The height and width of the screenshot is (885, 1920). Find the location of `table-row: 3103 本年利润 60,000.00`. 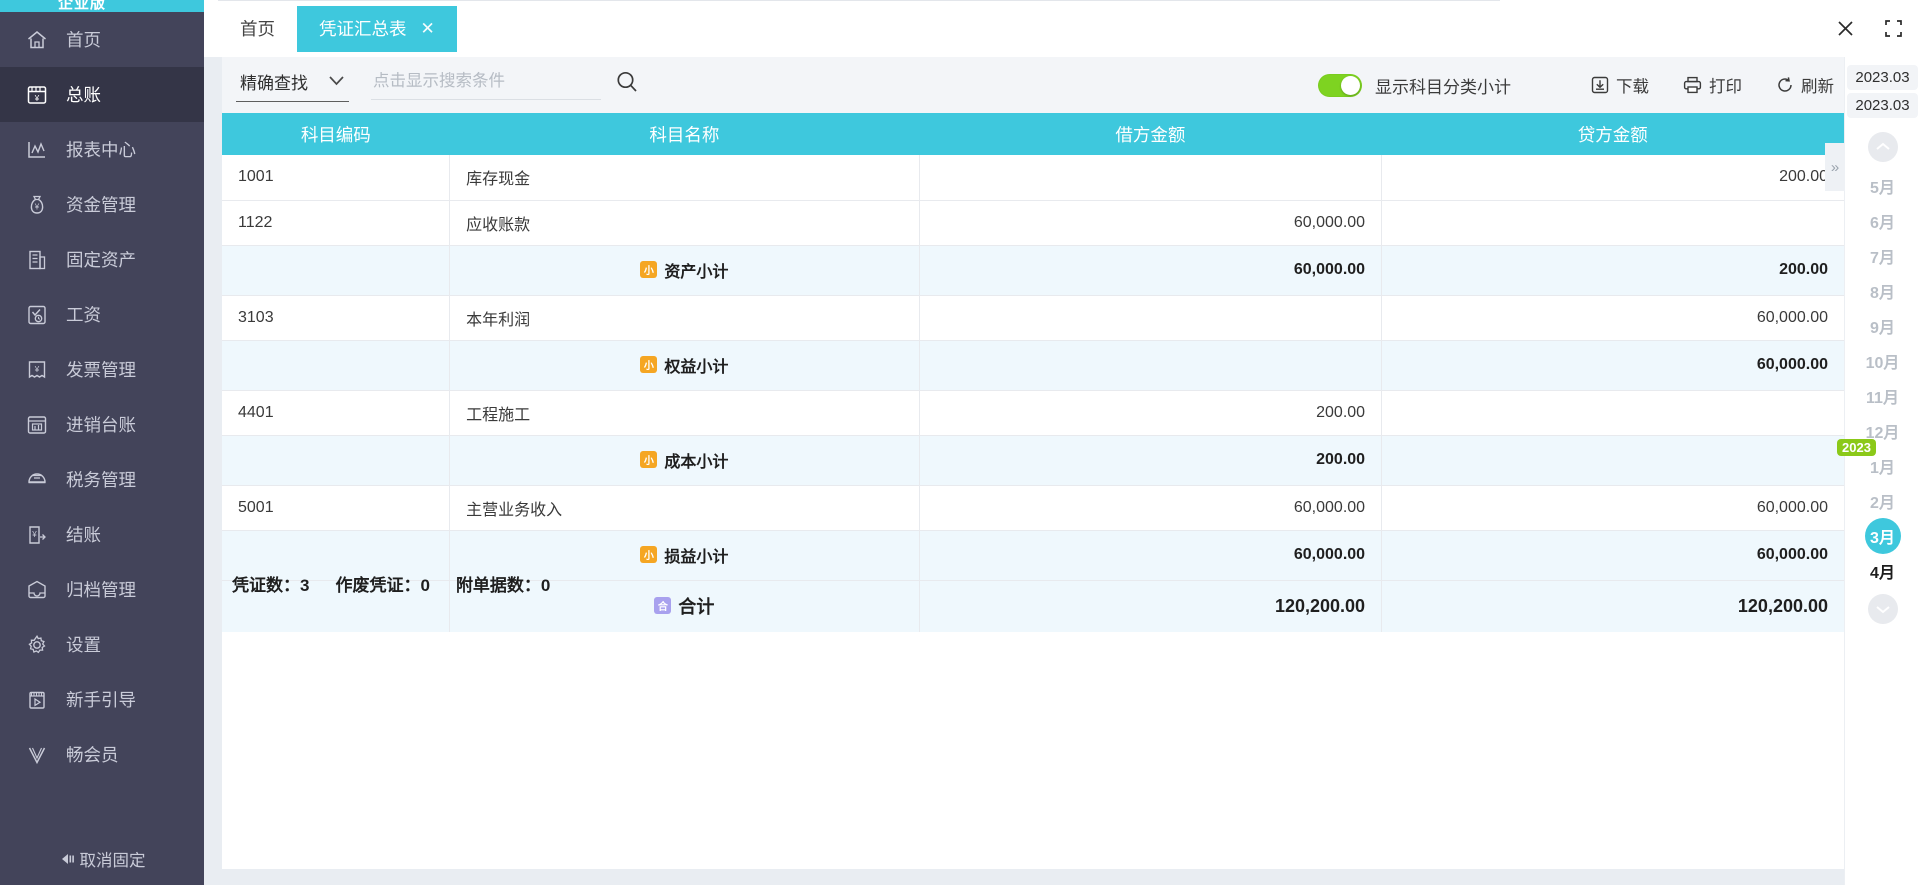

table-row: 3103 本年利润 60,000.00 is located at coordinates (1033, 318).